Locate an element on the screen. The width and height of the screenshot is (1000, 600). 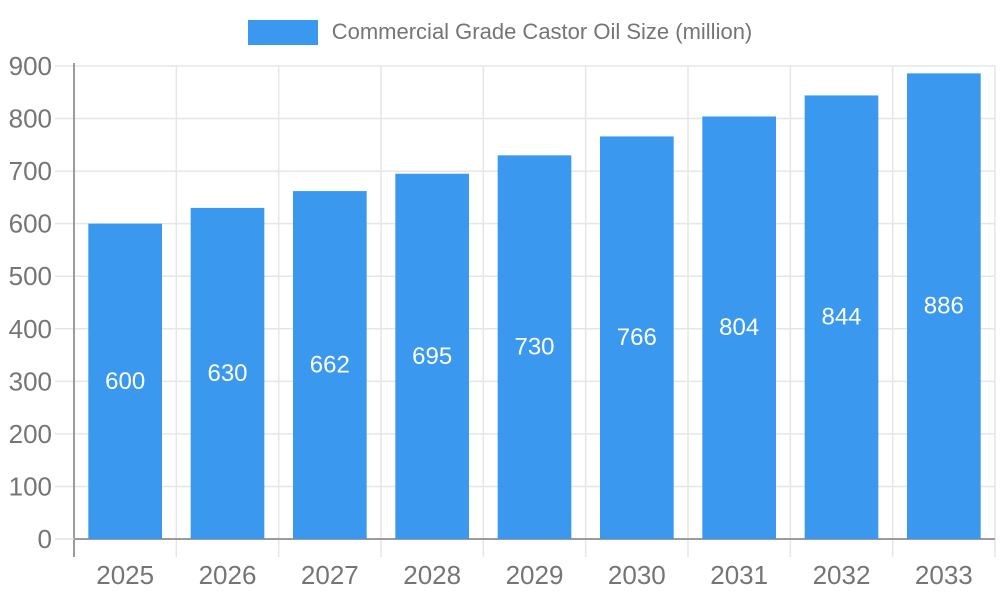
y-tick-label: 800 is located at coordinates (30, 119).